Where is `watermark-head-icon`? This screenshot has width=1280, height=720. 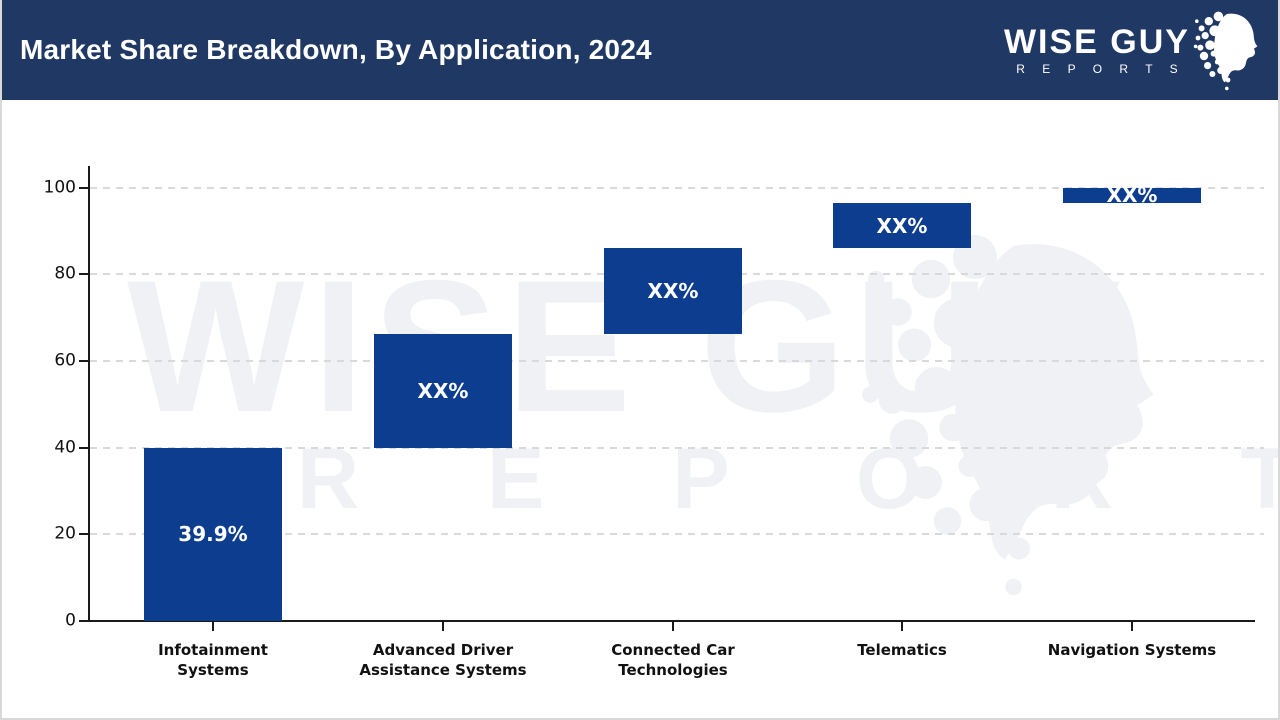
watermark-head-icon is located at coordinates (1019, 411).